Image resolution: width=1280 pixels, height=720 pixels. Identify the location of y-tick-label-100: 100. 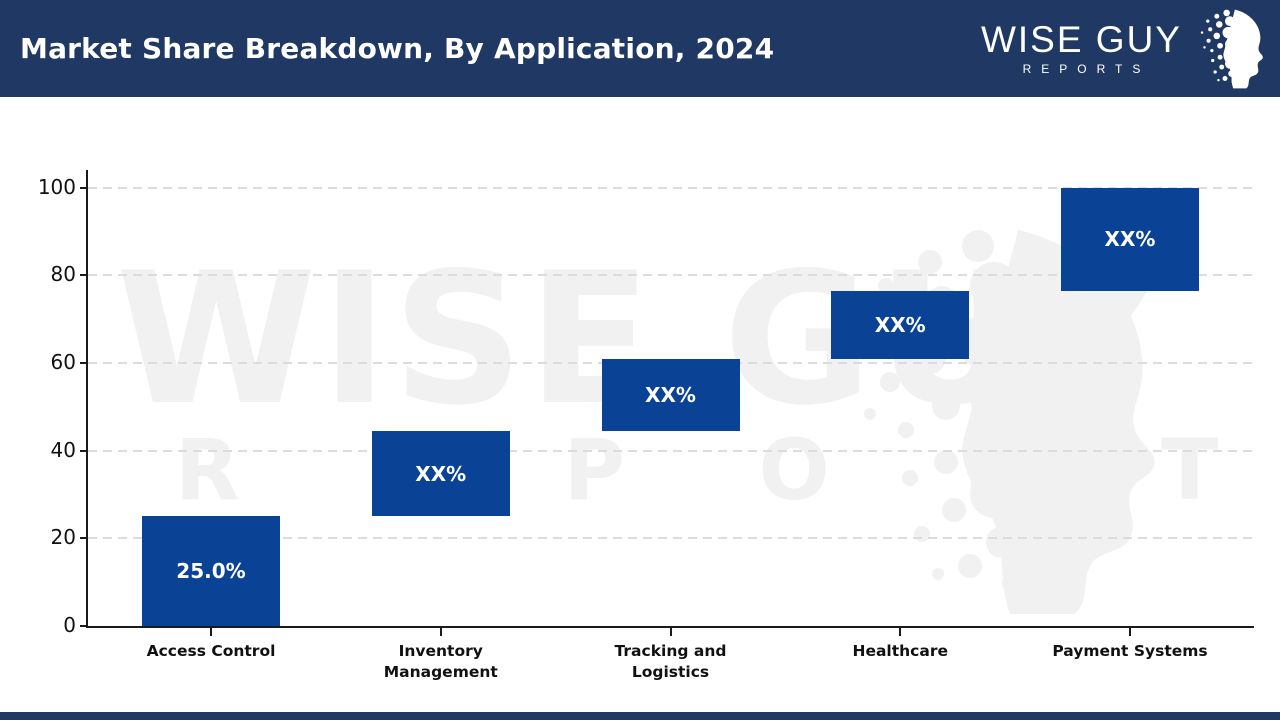
(56, 186).